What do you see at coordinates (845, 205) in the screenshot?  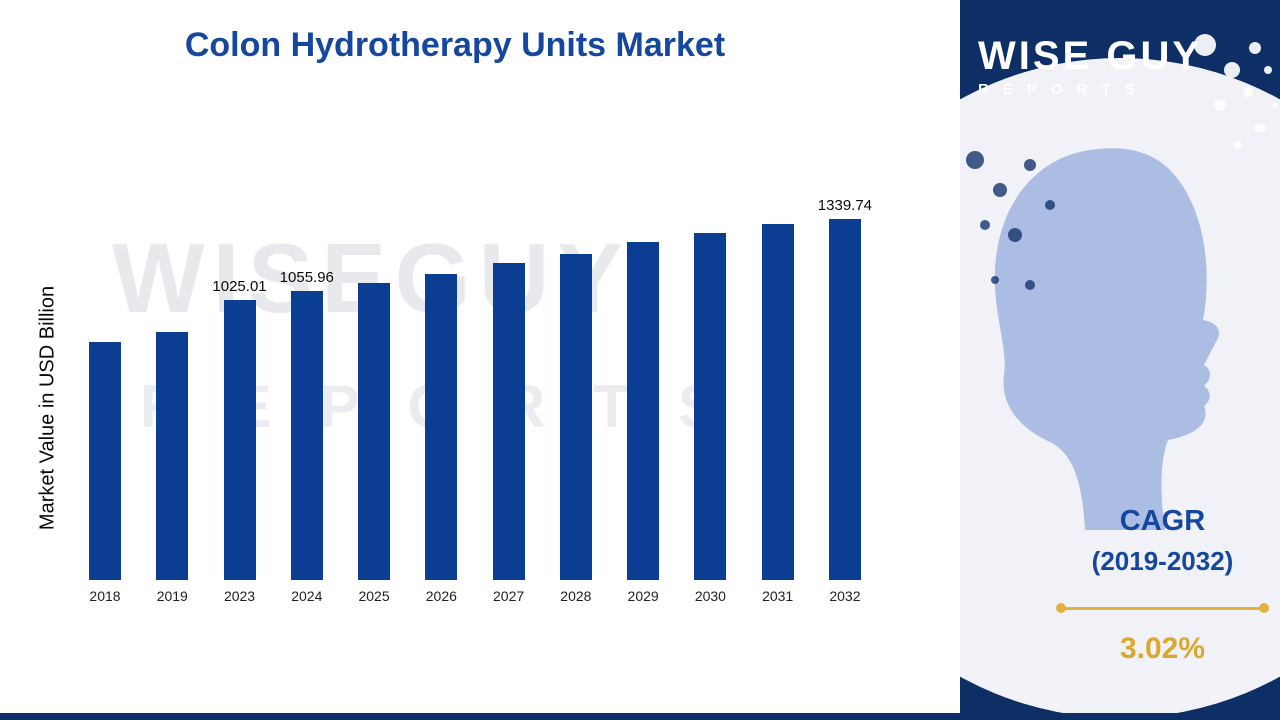 I see `bar-value-label: 1339.74` at bounding box center [845, 205].